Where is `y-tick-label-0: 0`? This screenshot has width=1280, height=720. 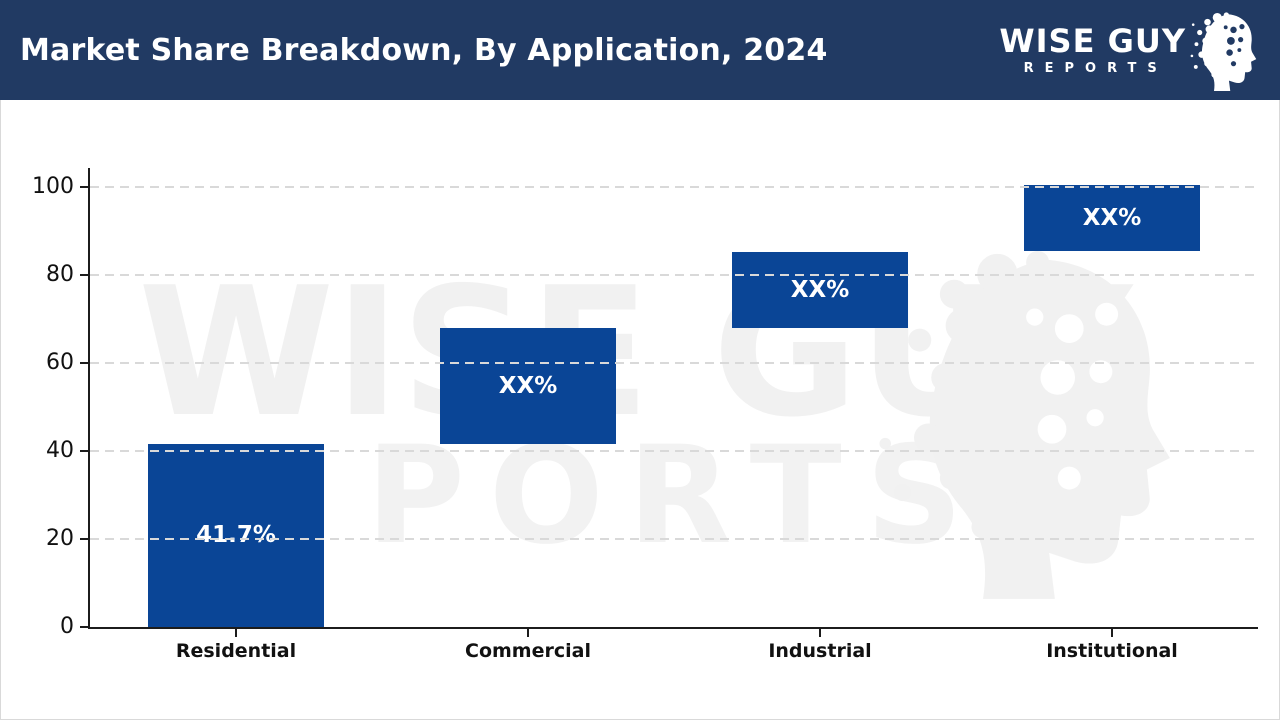 y-tick-label-0: 0 is located at coordinates (67, 626).